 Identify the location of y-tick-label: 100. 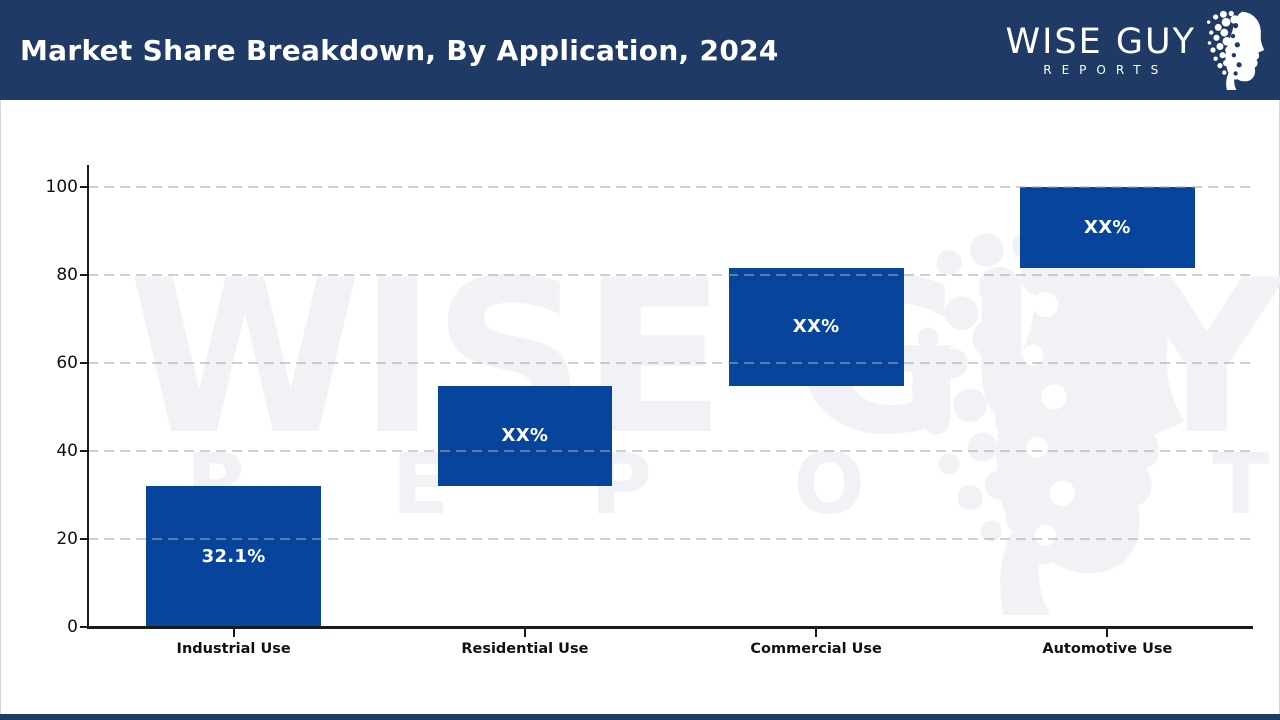
(61, 187).